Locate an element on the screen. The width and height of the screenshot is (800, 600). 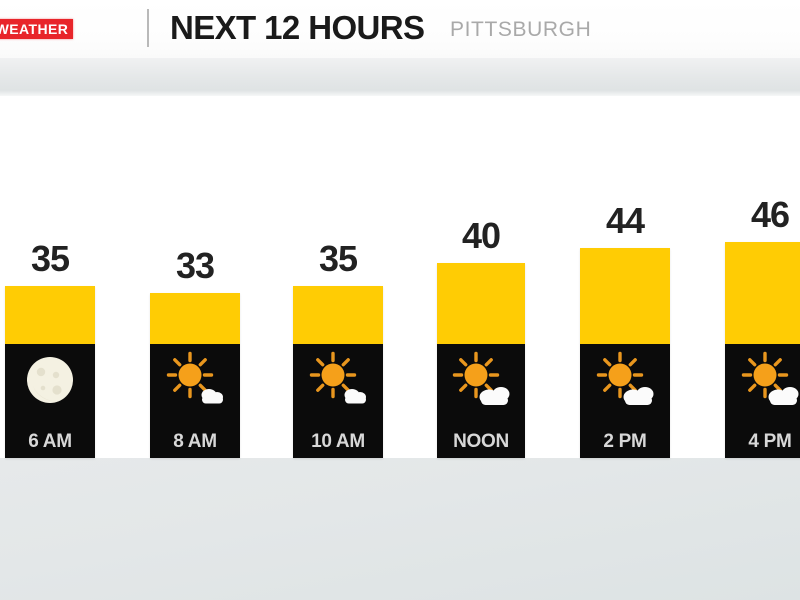
bar-column-fill: 4 PM is located at coordinates (762, 350).